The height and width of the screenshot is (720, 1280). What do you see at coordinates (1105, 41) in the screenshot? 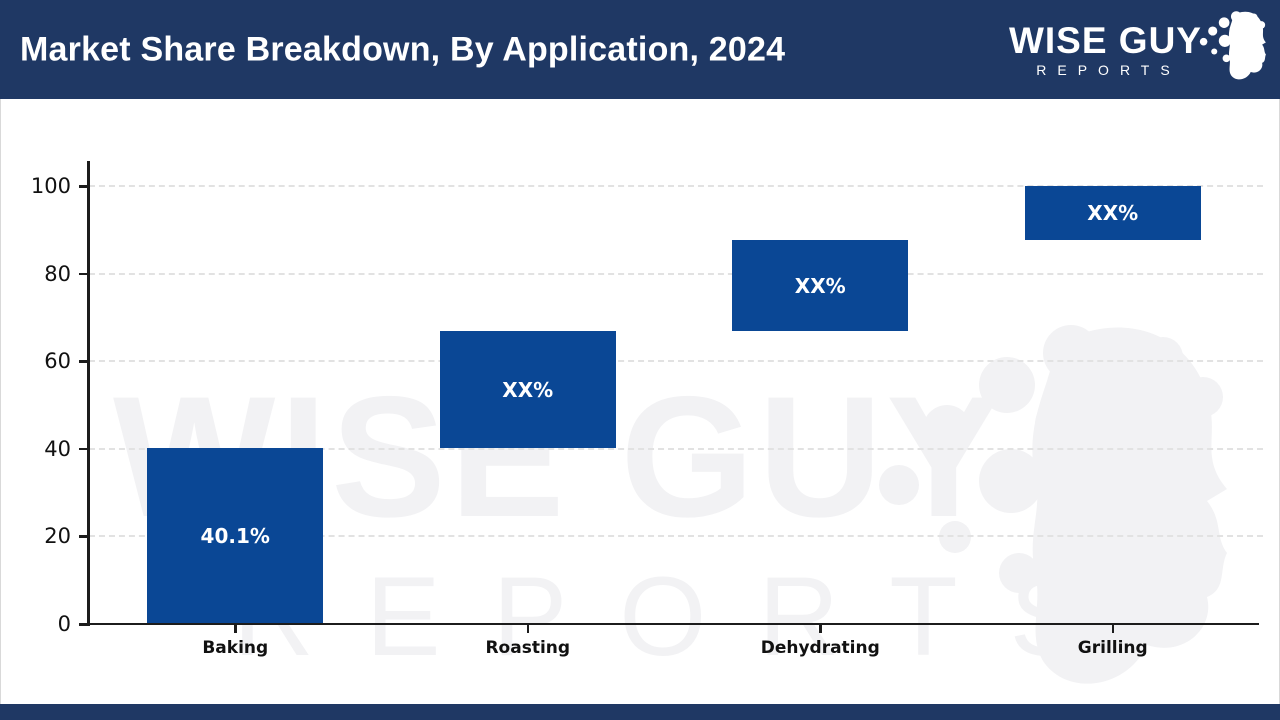
I see `logo-name-text: WISE GUY` at bounding box center [1105, 41].